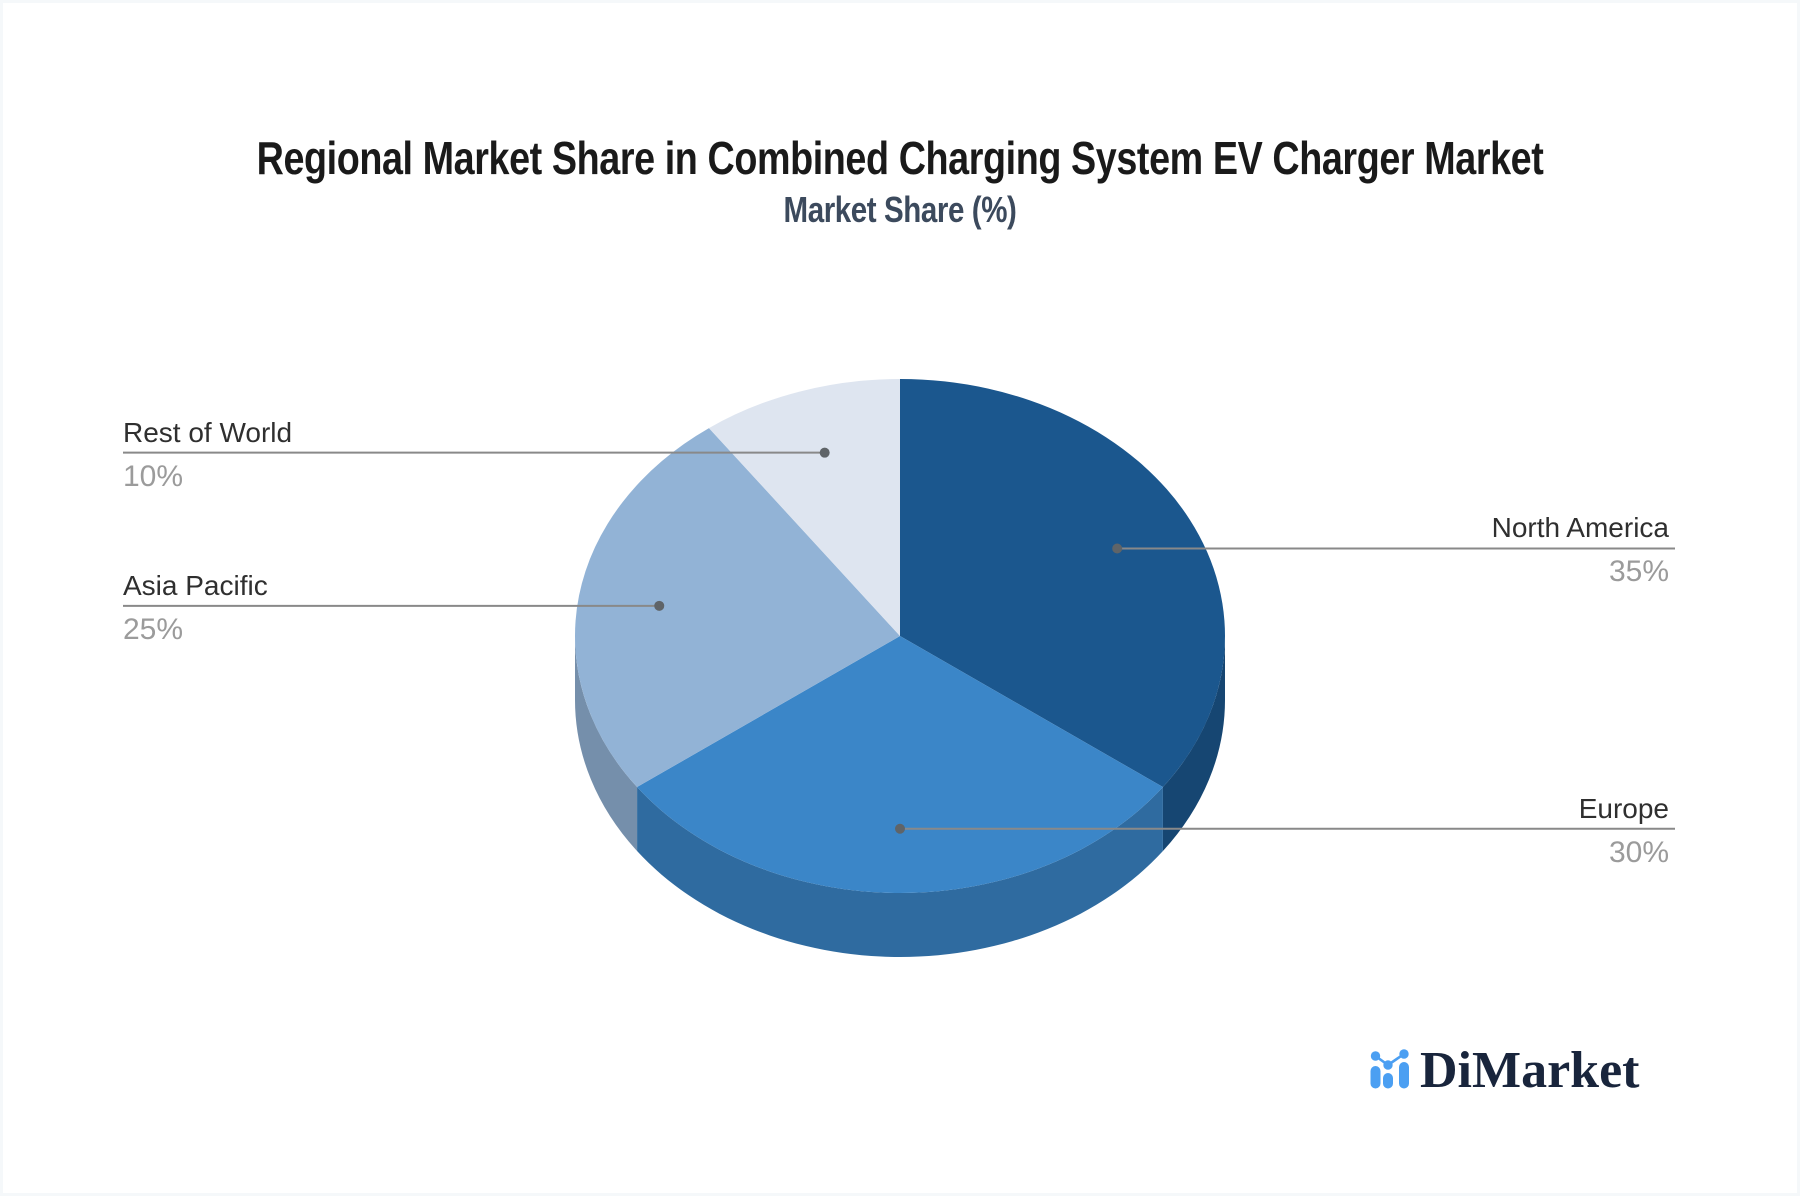  I want to click on slice-name: Asia Pacific, so click(195, 585).